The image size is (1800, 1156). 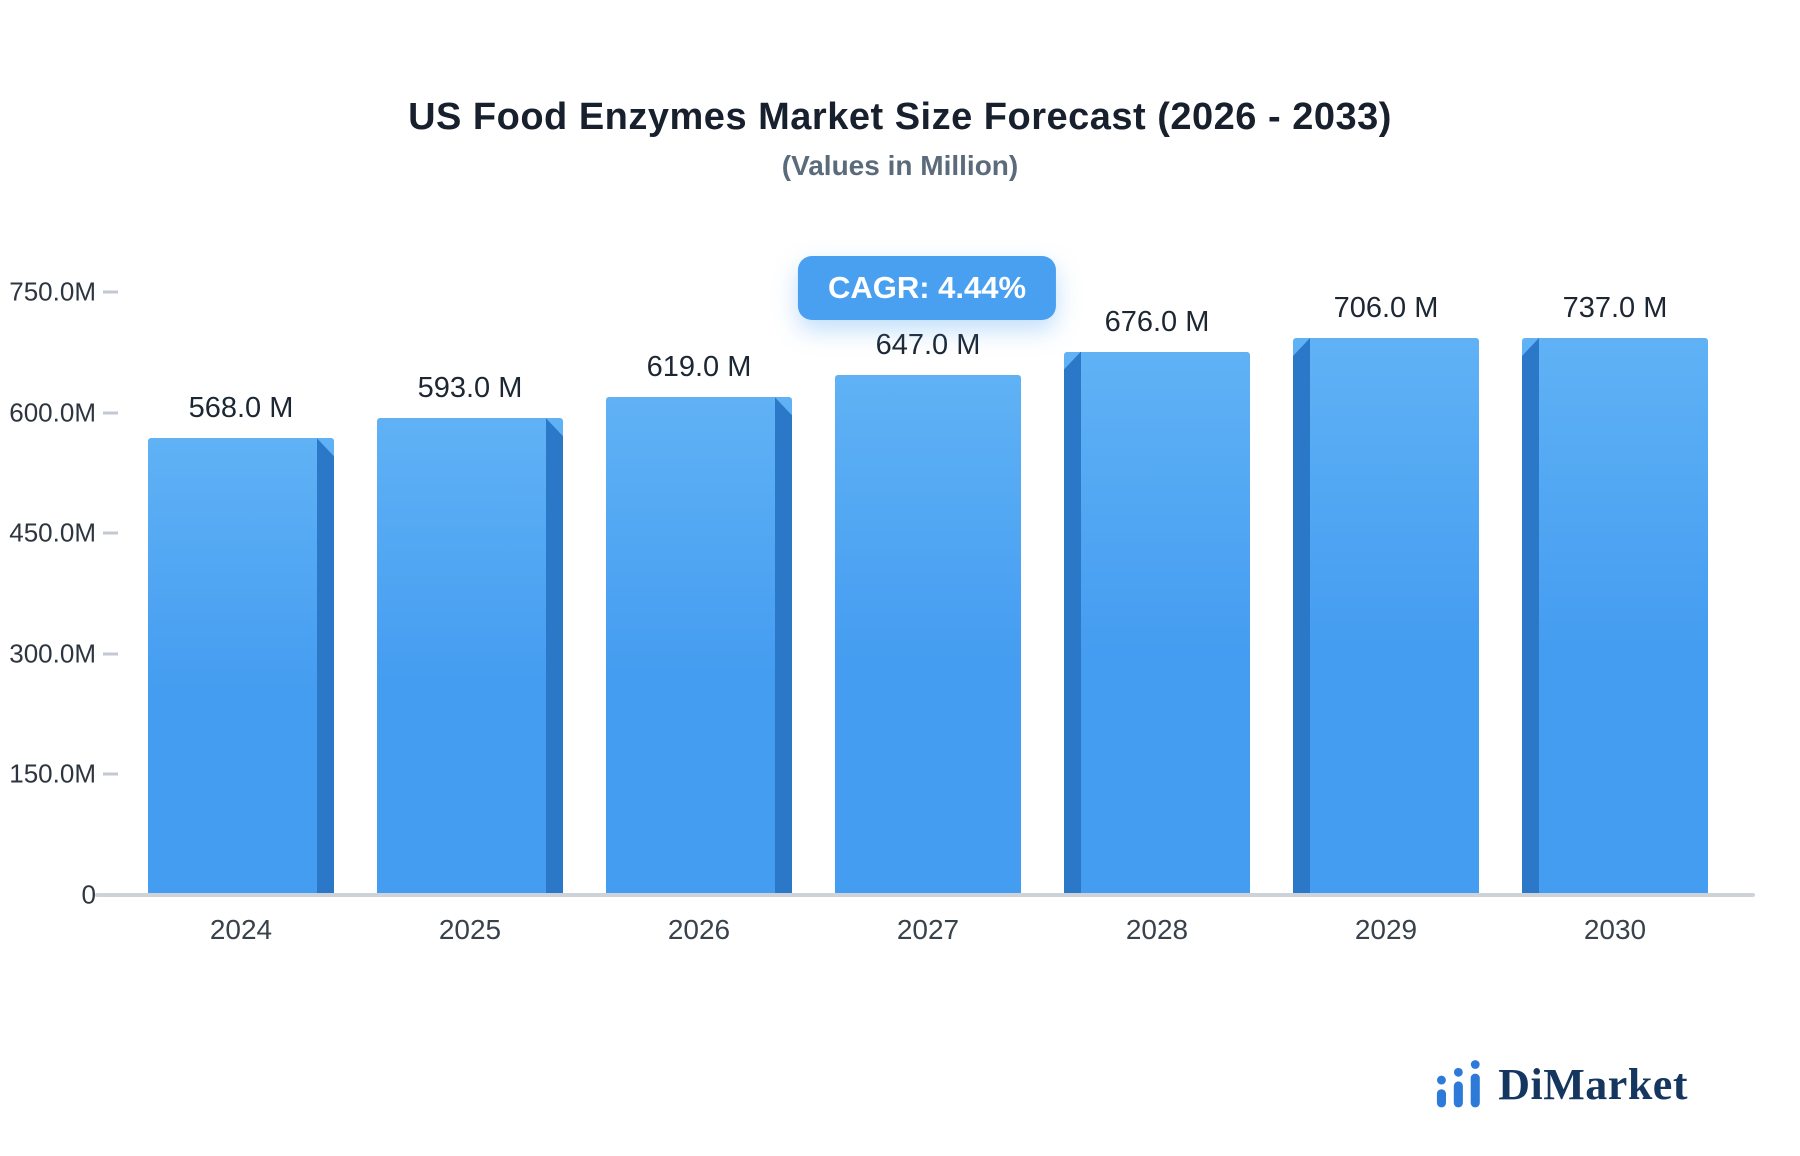 I want to click on y-tick-label: 750.0M, so click(x=52, y=291).